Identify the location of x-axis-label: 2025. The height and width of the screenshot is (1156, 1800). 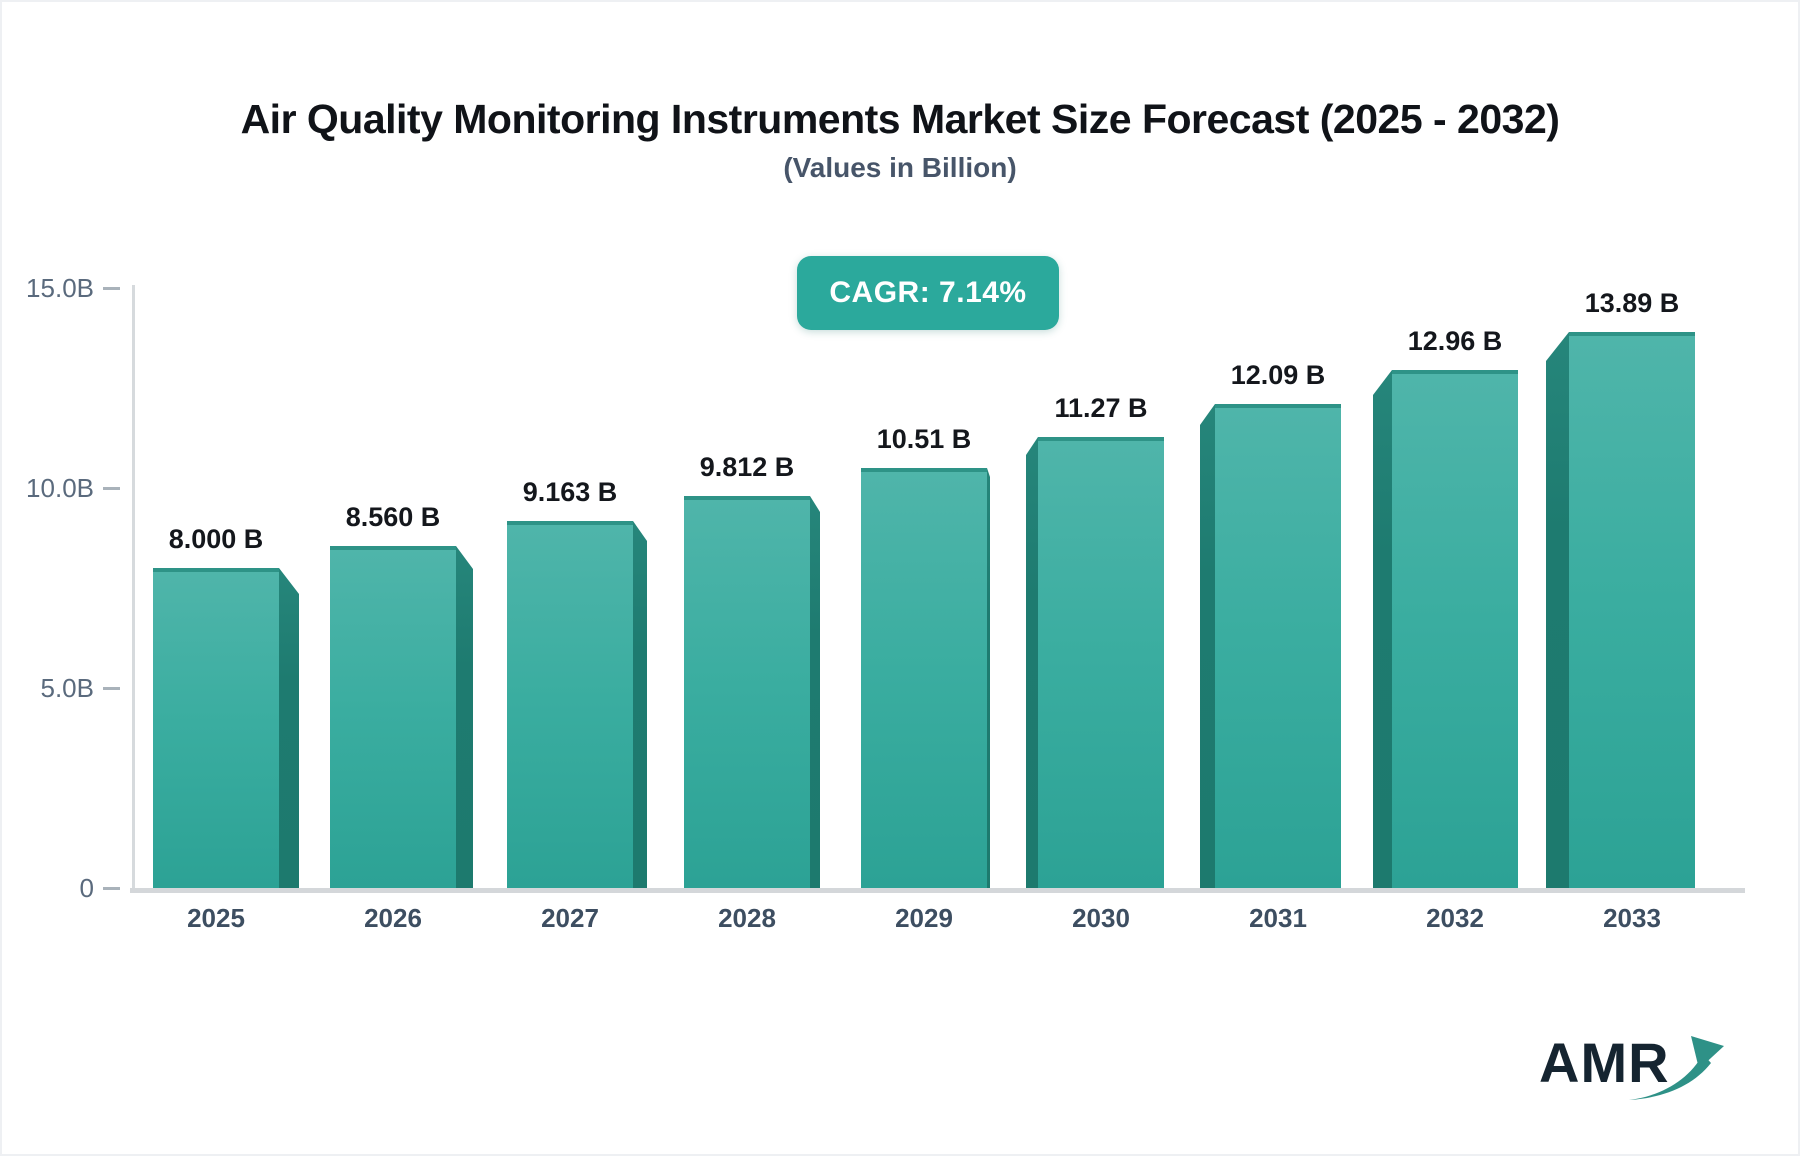
(216, 918).